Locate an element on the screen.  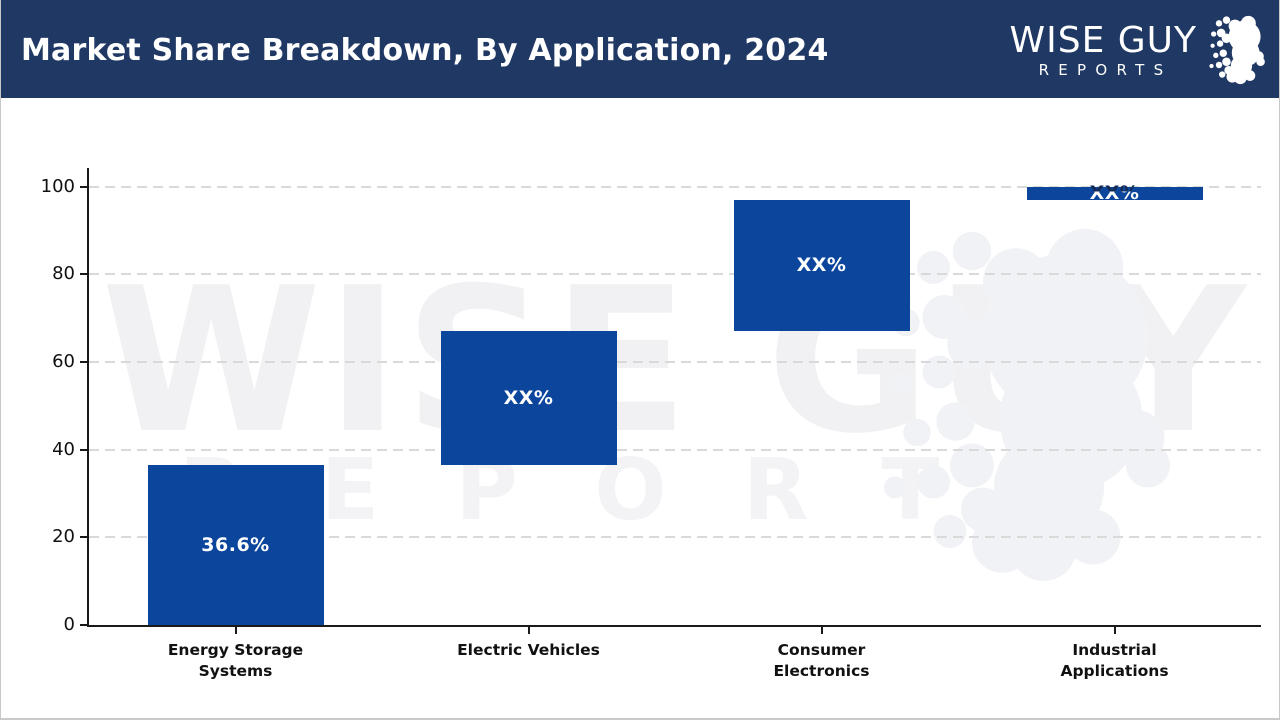
y-tick-label: 60 is located at coordinates (63, 361).